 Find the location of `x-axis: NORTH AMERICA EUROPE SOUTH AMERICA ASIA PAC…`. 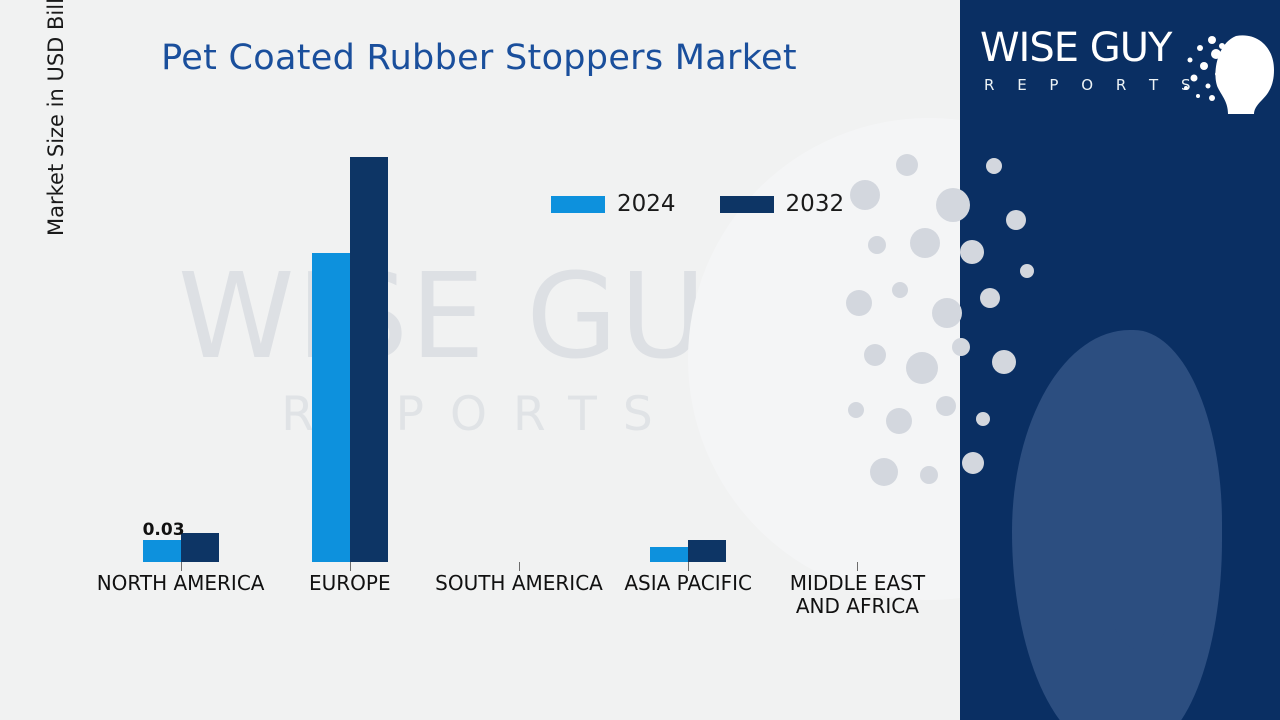

x-axis: NORTH AMERICA EUROPE SOUTH AMERICA ASIA PAC… is located at coordinates (519, 637).